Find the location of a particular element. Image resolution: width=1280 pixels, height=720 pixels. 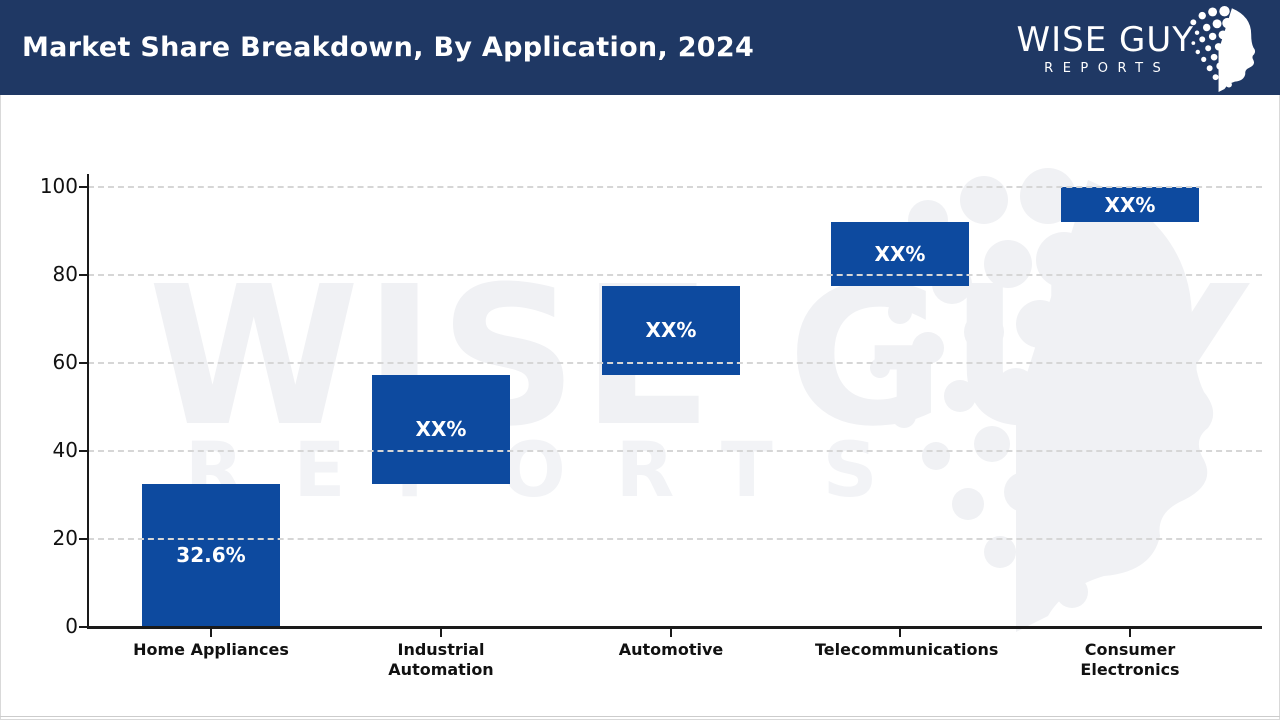

bar-telecommunications: XX% is located at coordinates (900, 254).